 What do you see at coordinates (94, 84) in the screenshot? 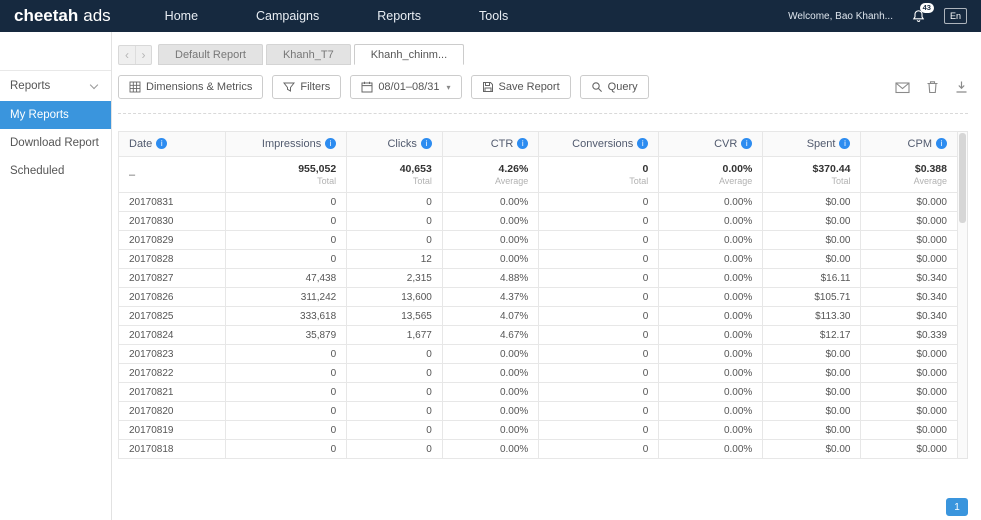
I see `chevron-down-icon` at bounding box center [94, 84].